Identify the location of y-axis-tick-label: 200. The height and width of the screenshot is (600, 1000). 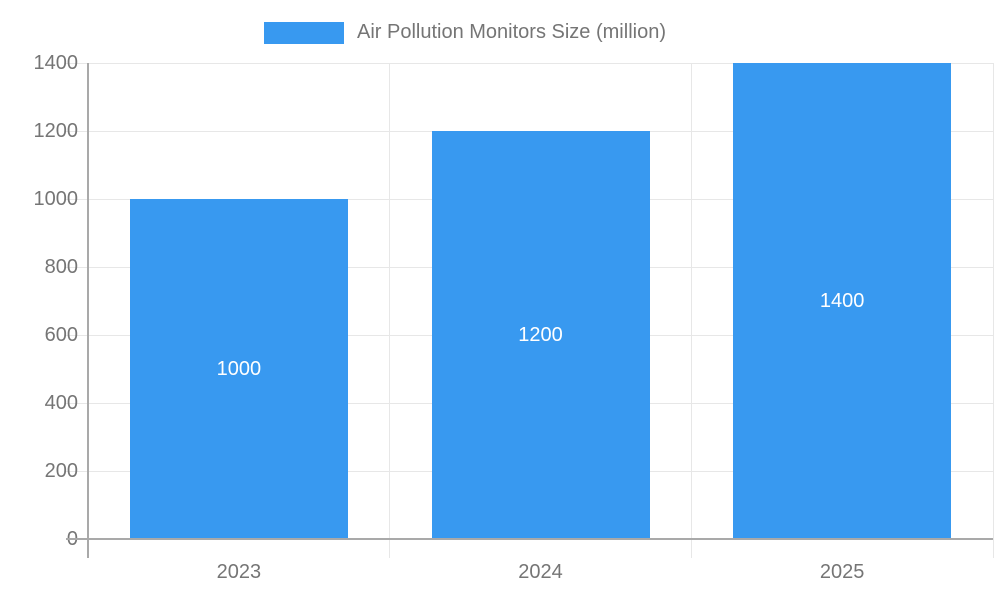
(61, 471).